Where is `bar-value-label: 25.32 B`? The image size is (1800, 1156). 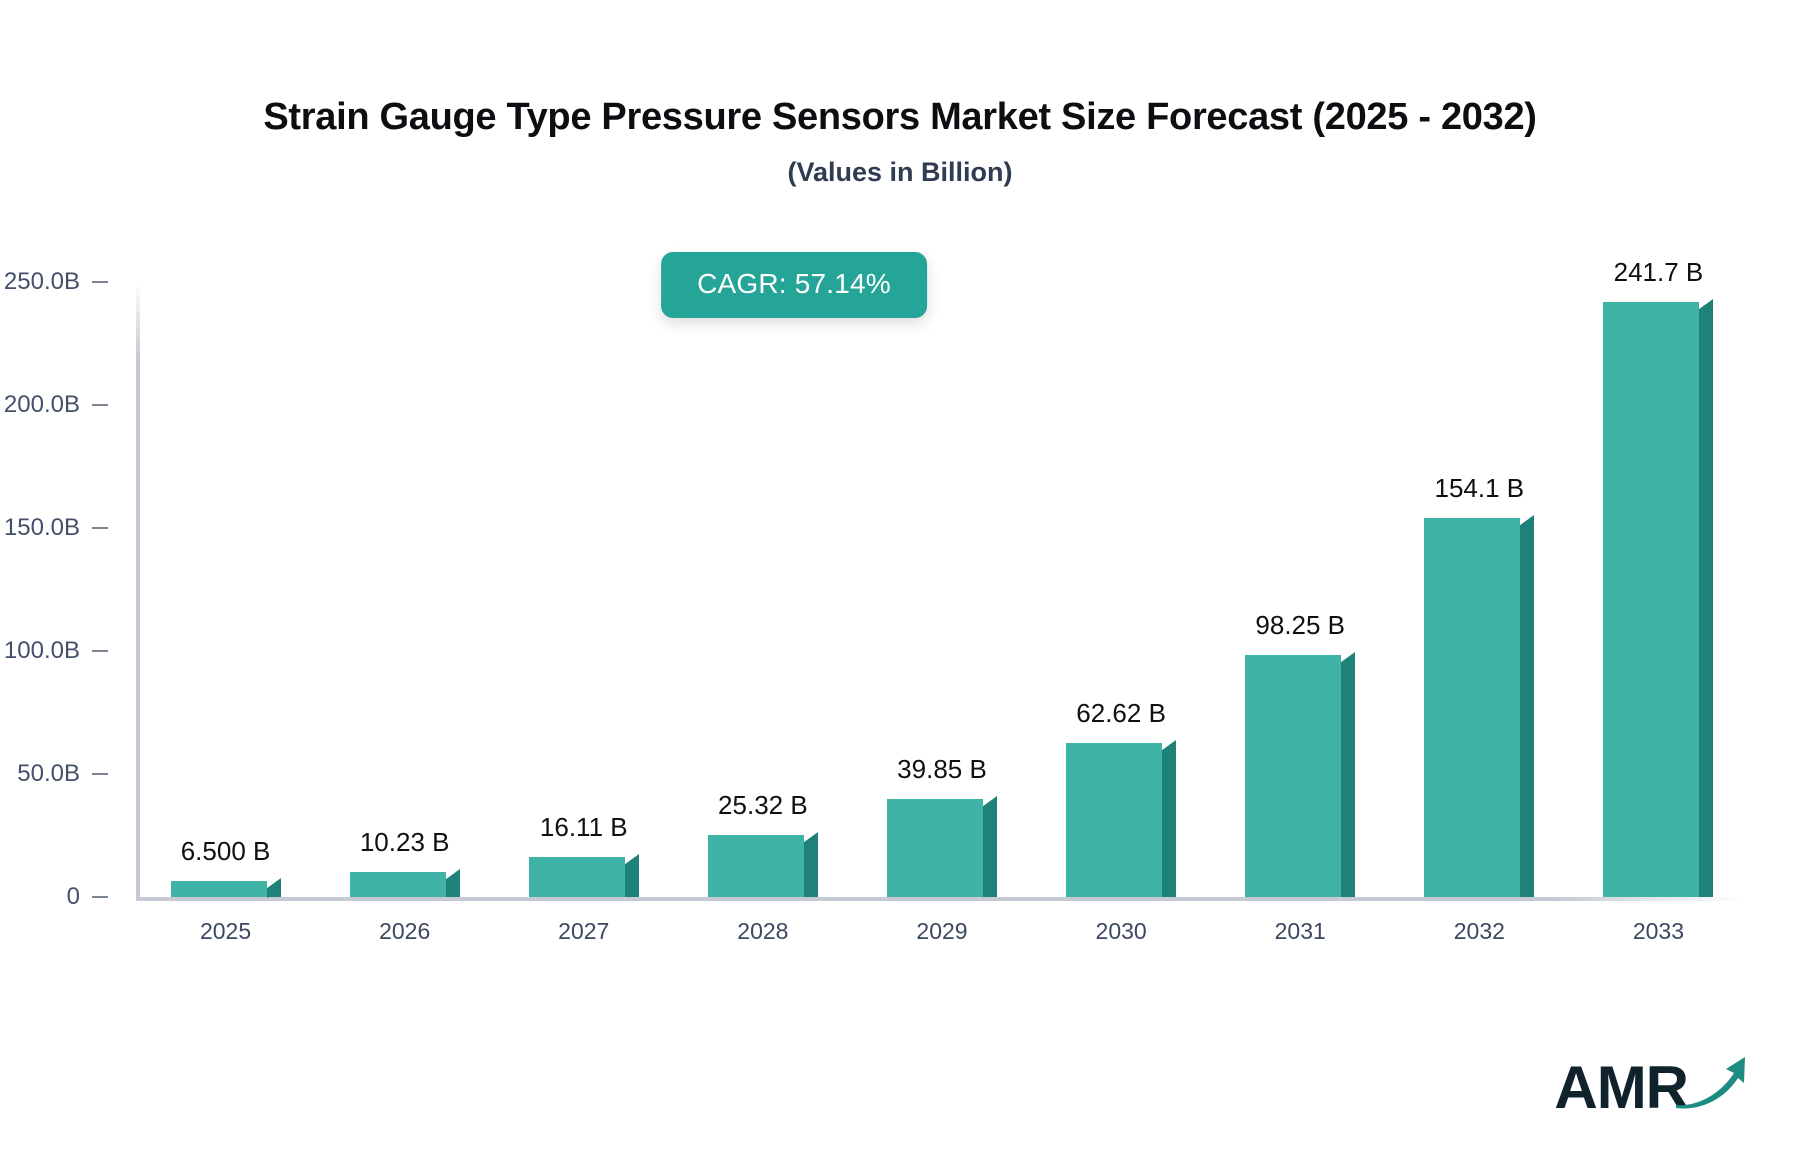 bar-value-label: 25.32 B is located at coordinates (763, 804).